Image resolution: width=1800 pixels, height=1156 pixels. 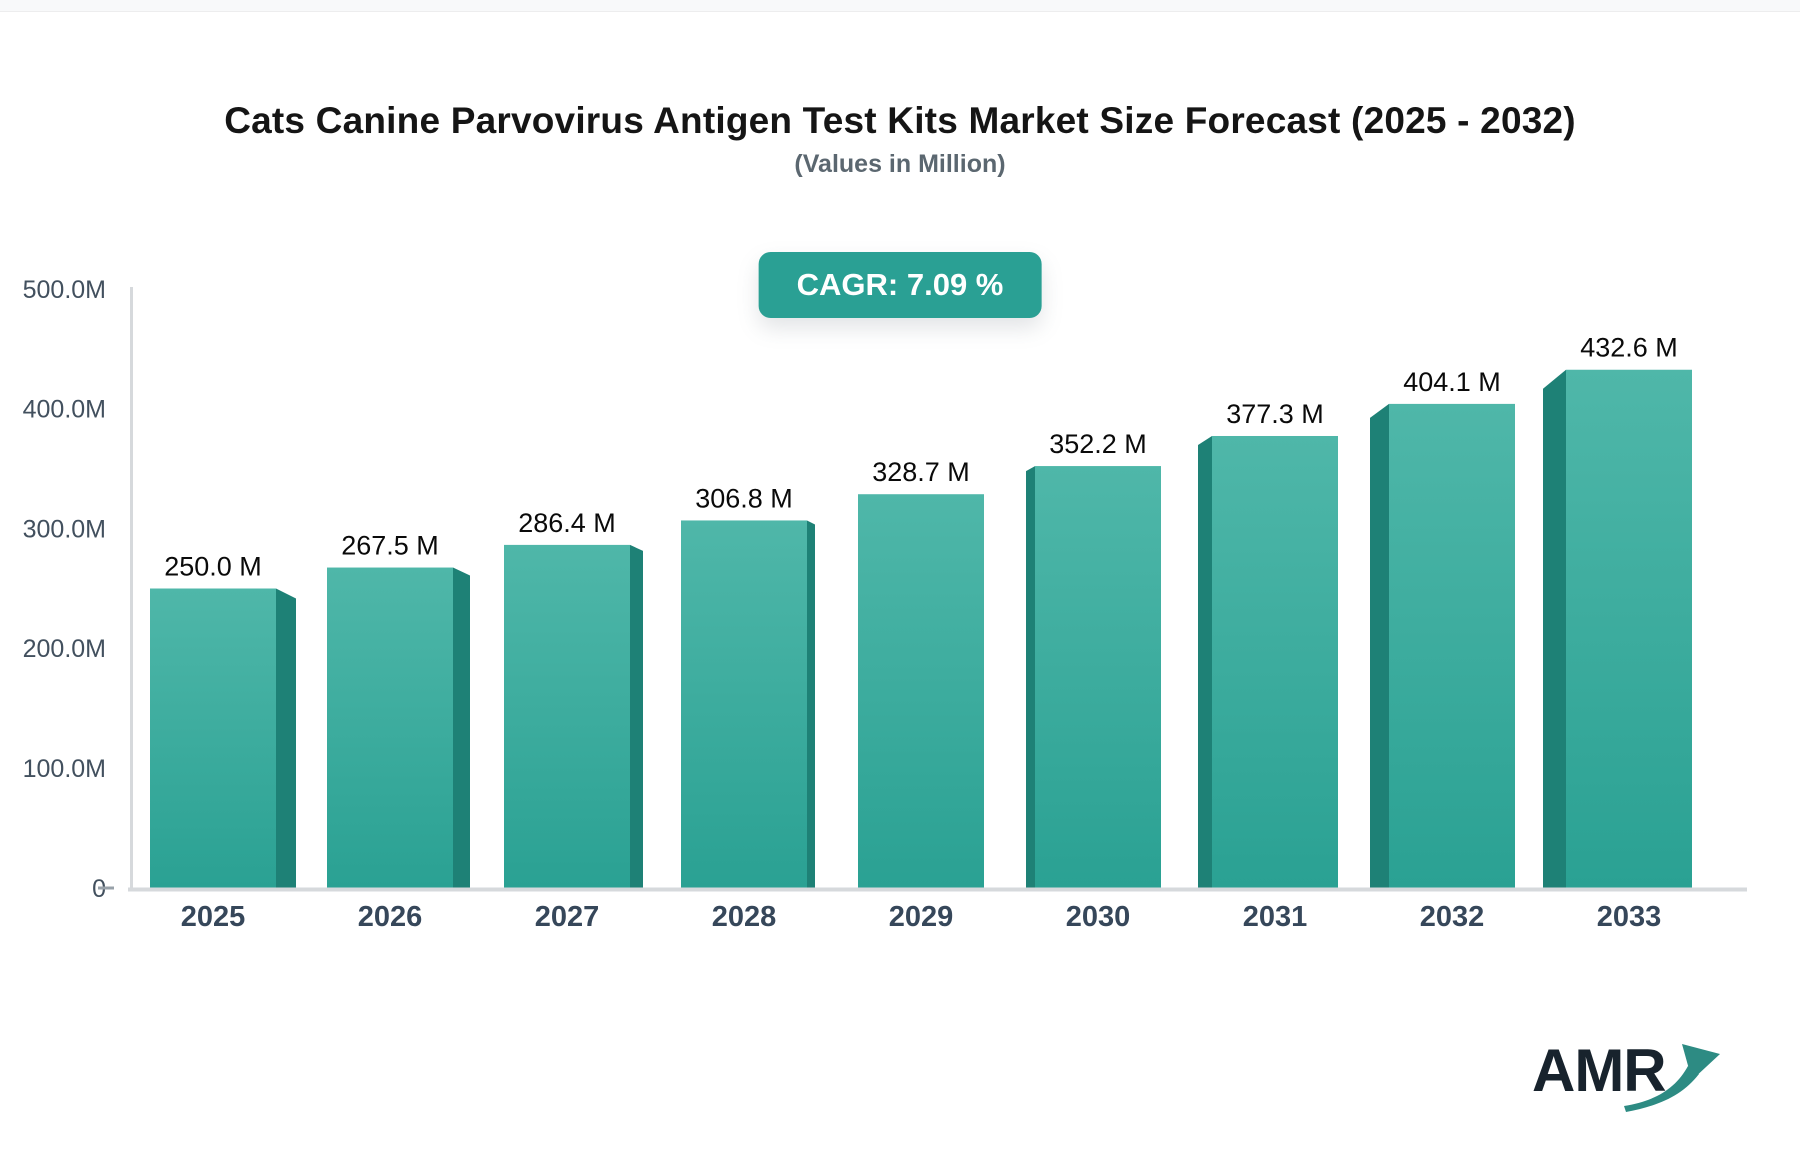 What do you see at coordinates (744, 917) in the screenshot?
I see `x-axis-category-label: 2028` at bounding box center [744, 917].